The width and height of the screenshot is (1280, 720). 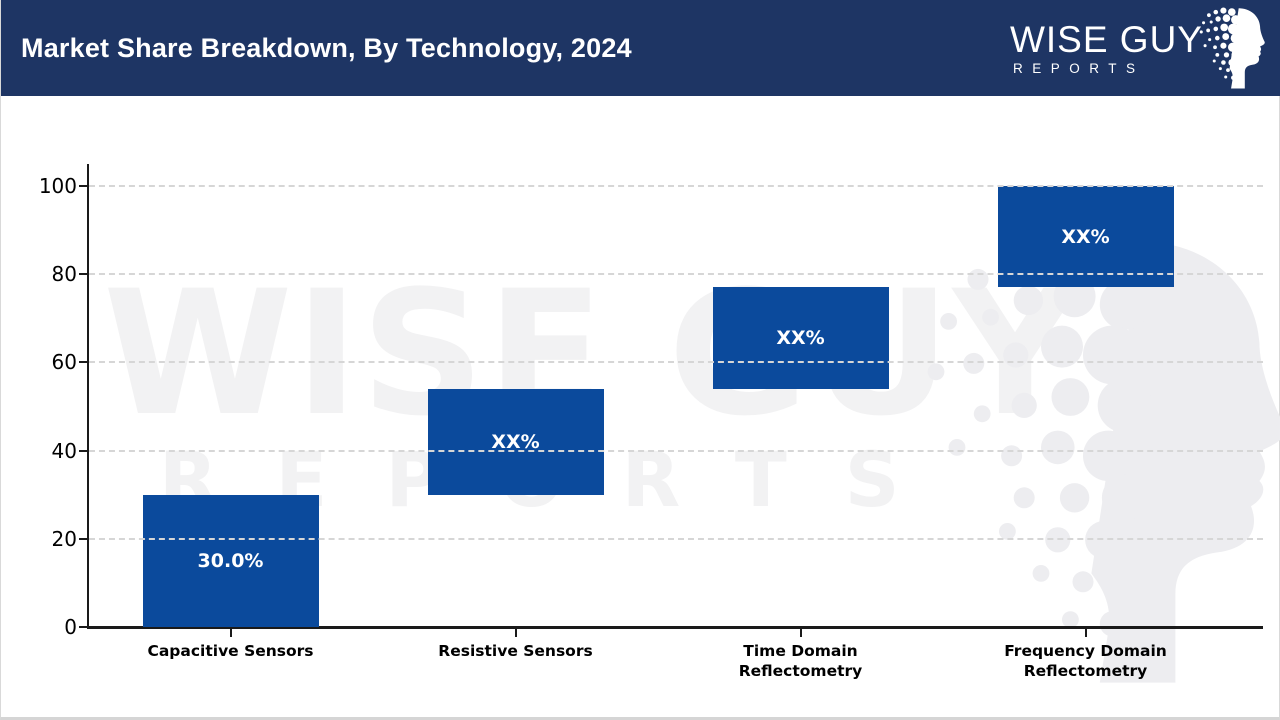 I want to click on y-tick-label: 0, so click(x=70, y=627).